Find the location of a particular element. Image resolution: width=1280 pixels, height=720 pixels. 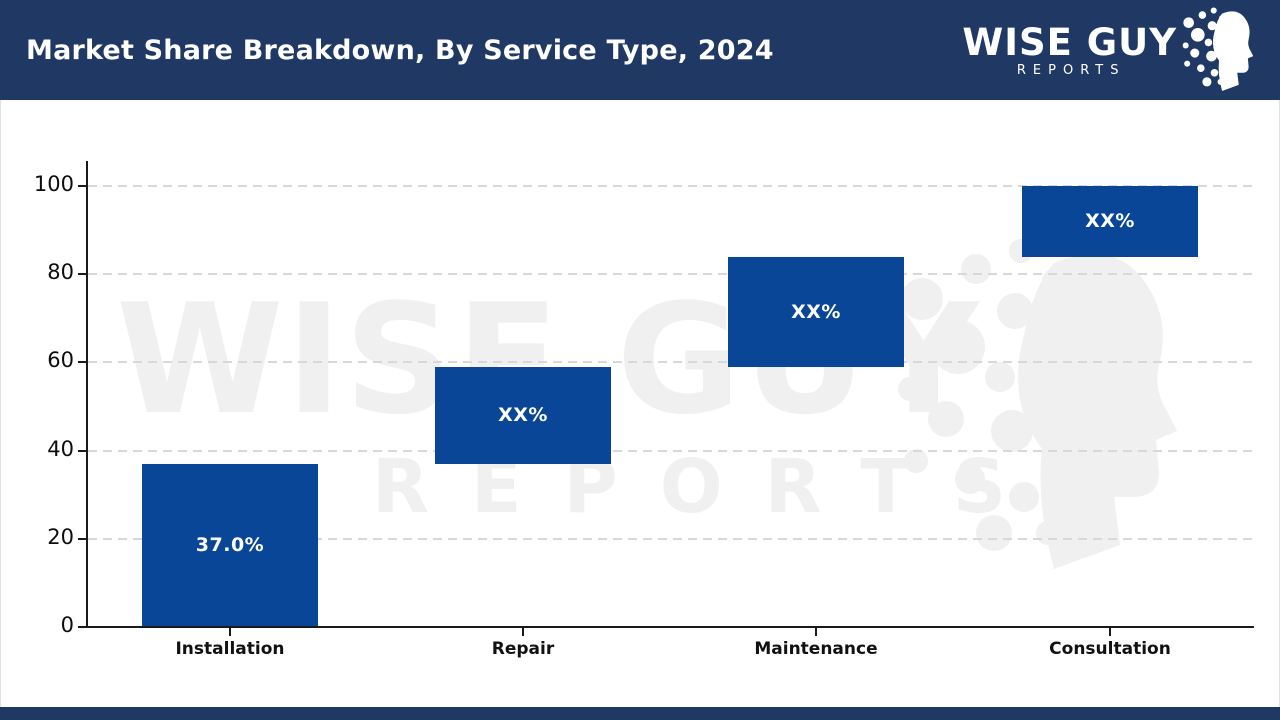

x-axis-label-repair: Repair is located at coordinates (523, 649).